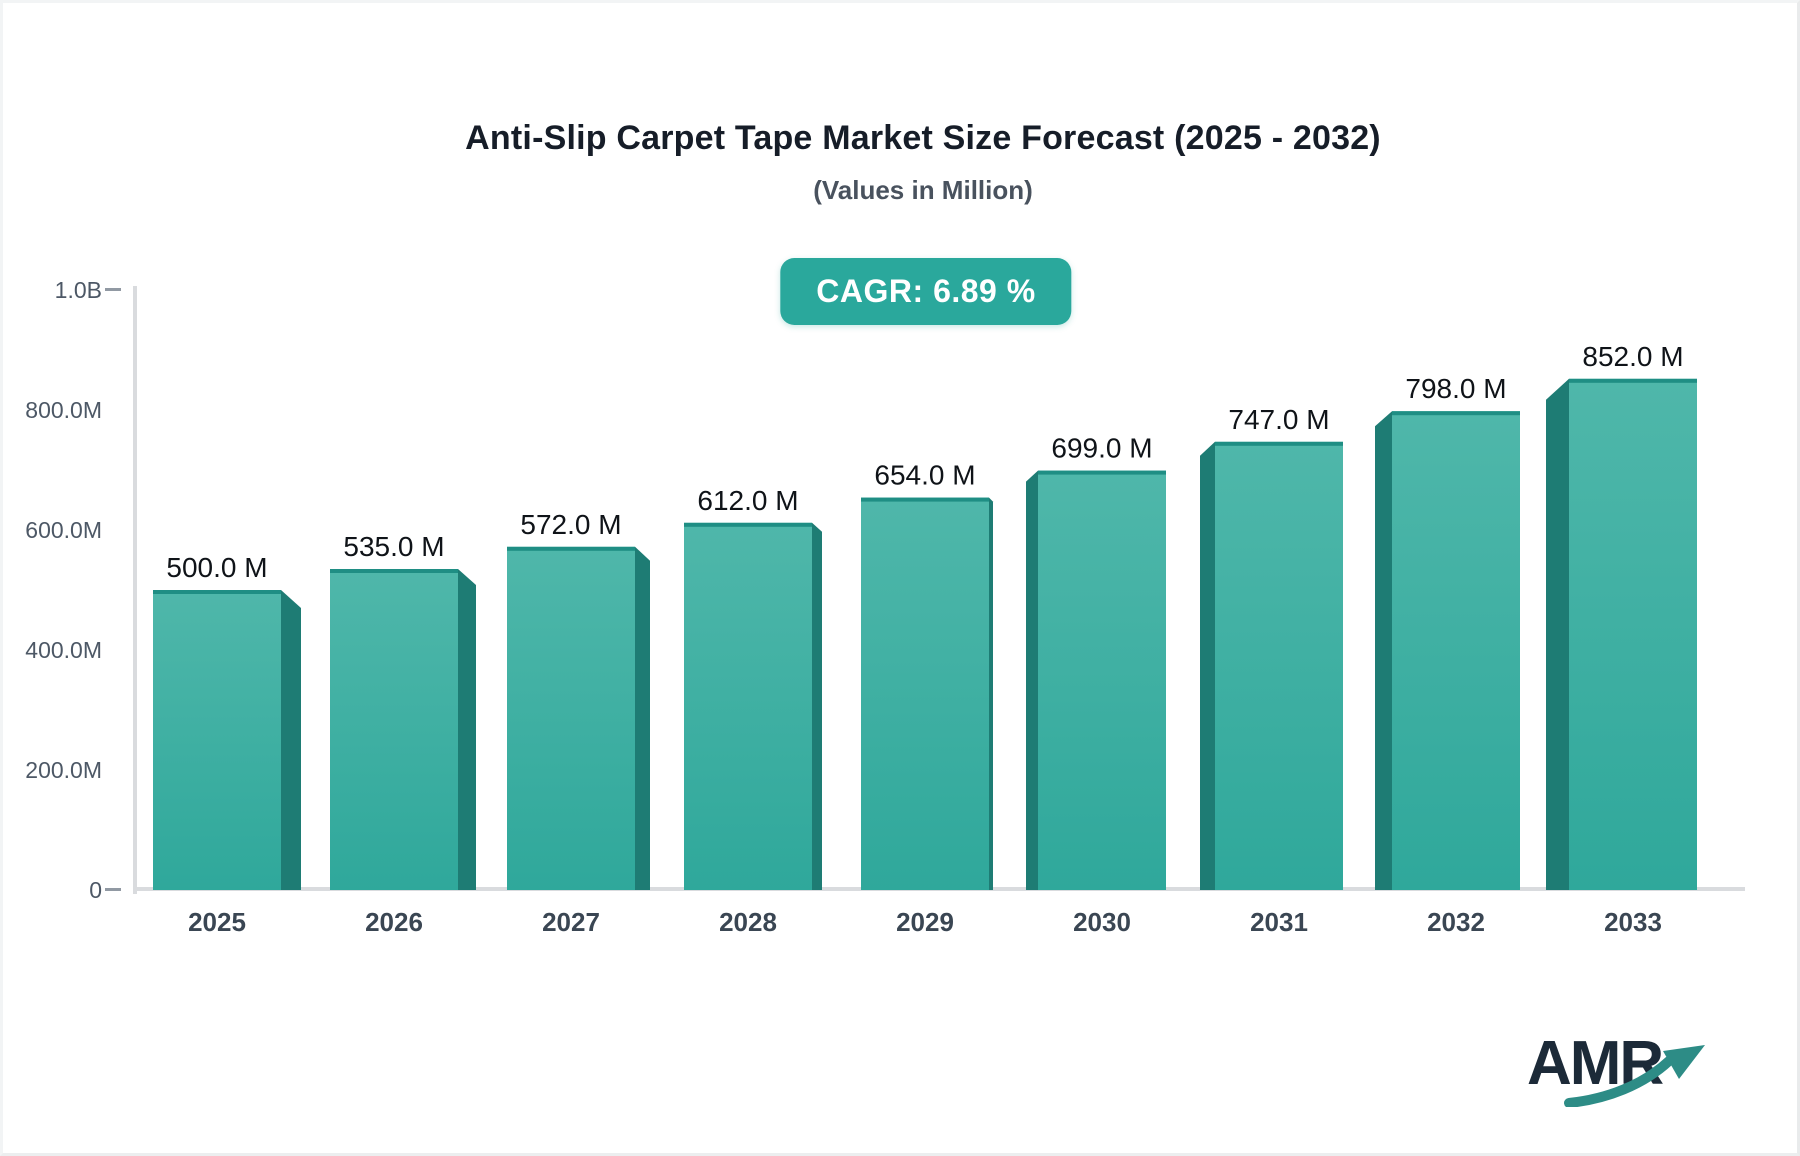 This screenshot has width=1800, height=1156. I want to click on x-axis-label: 2033, so click(1633, 922).